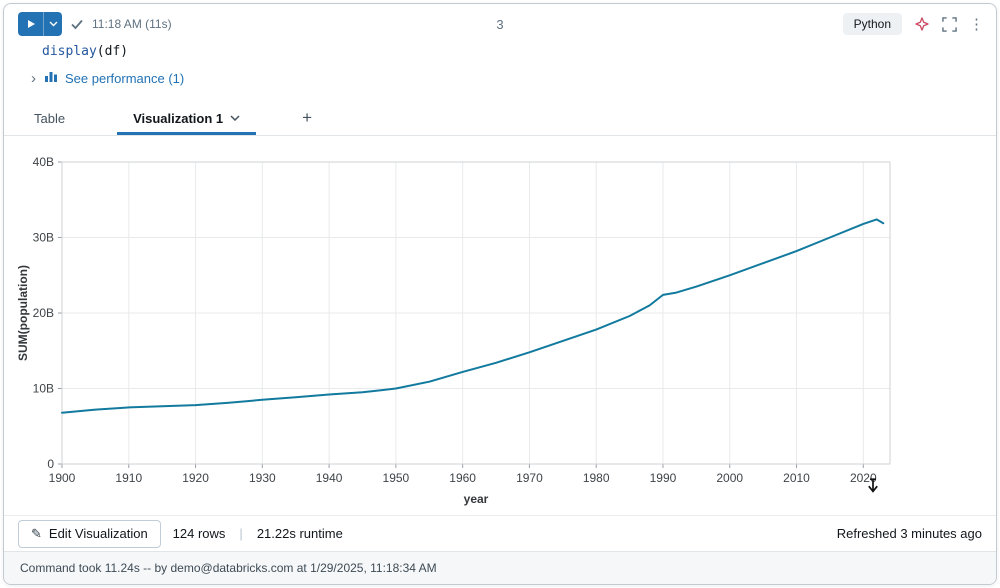  I want to click on svg-text: 1980, so click(596, 478).